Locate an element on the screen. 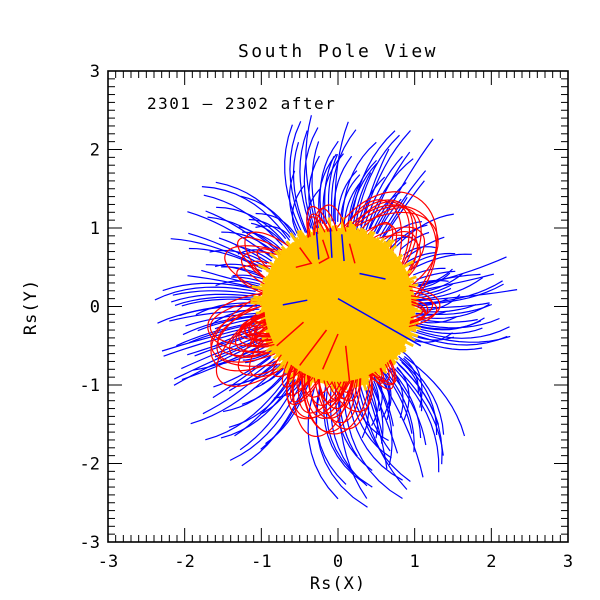 Image resolution: width=600 pixels, height=600 pixels. y-axis-title: Rs(Y) is located at coordinates (31, 307).